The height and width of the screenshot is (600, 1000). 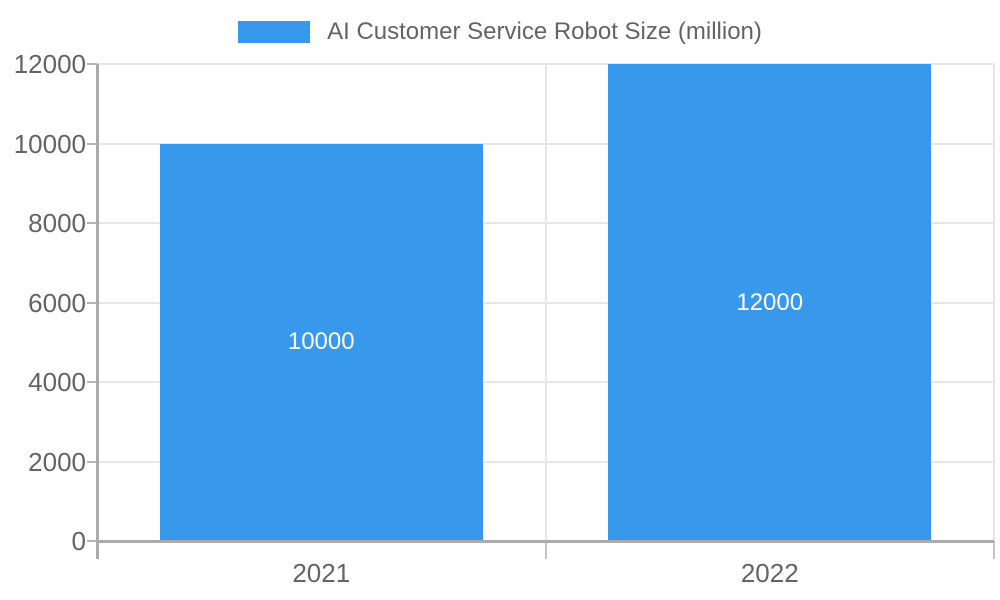 What do you see at coordinates (544, 31) in the screenshot?
I see `legend-label: AI Customer Service Robot Size (million)` at bounding box center [544, 31].